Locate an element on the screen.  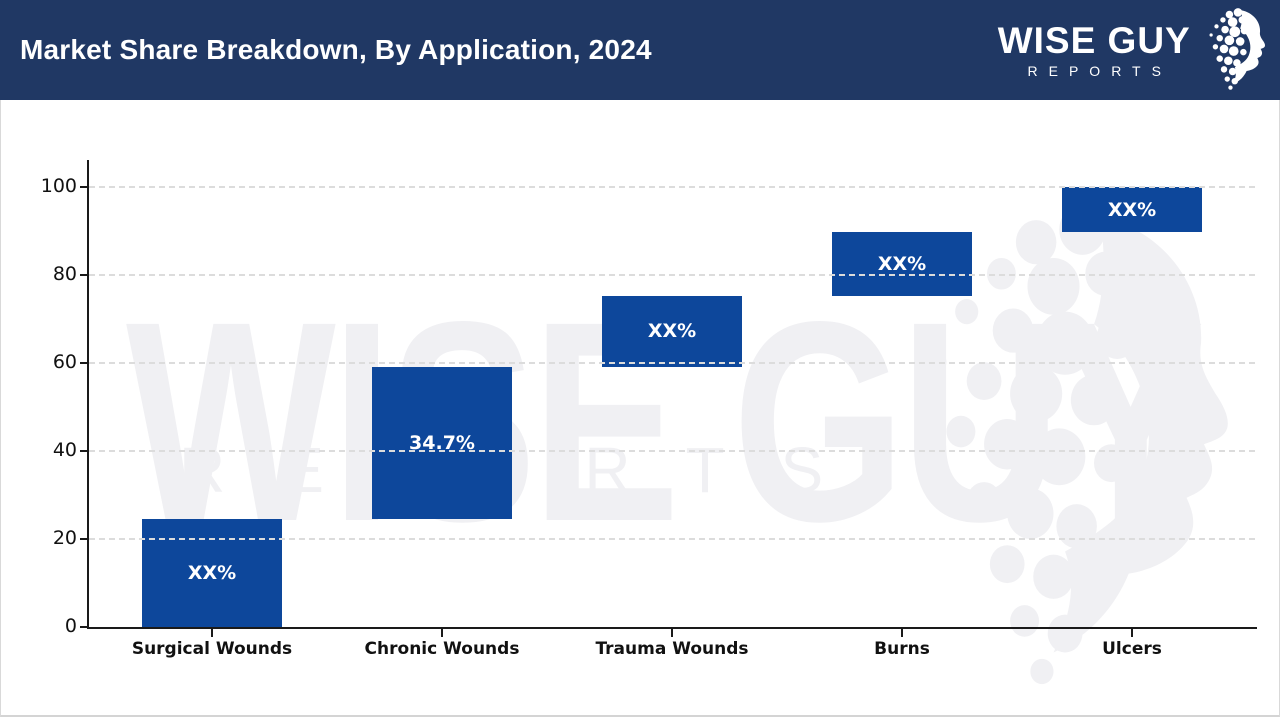
y-axis-spine is located at coordinates (88, 394).